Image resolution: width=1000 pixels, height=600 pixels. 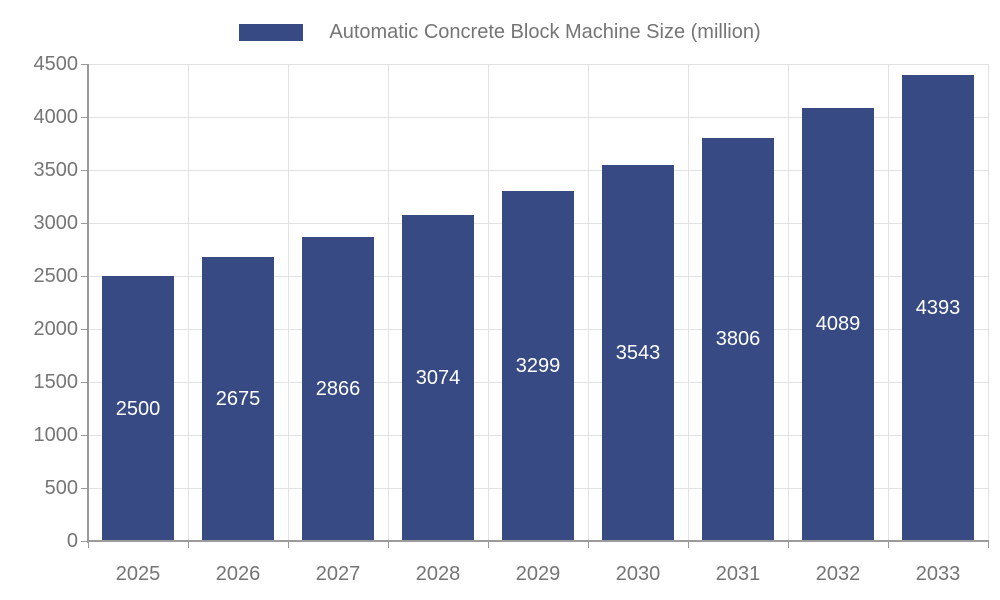 What do you see at coordinates (56, 435) in the screenshot?
I see `y-axis-tick-label: 1000` at bounding box center [56, 435].